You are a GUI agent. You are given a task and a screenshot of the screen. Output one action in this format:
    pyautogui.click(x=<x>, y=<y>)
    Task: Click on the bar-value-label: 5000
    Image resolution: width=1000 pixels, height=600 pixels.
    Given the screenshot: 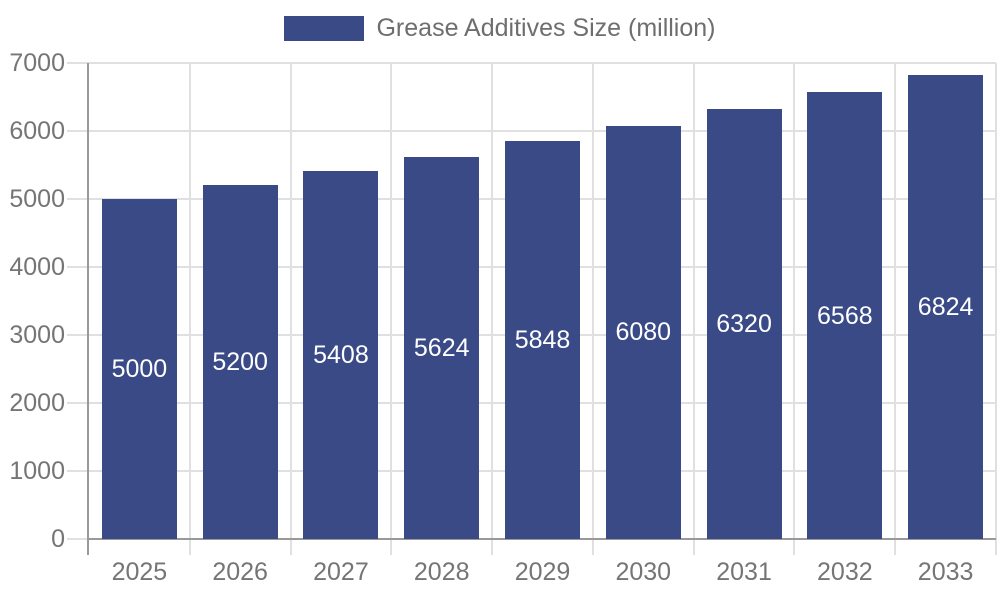 What is the action you would take?
    pyautogui.click(x=139, y=369)
    